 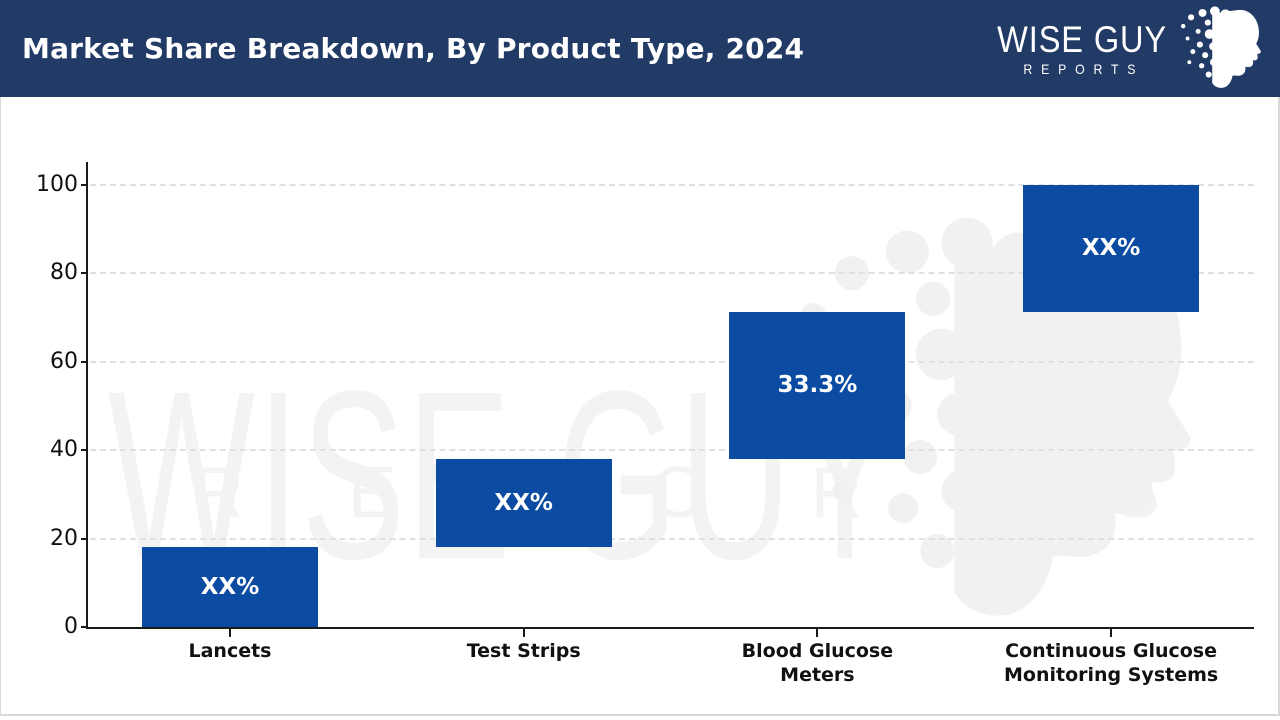 I want to click on logo-face-icon, so click(x=1220, y=46).